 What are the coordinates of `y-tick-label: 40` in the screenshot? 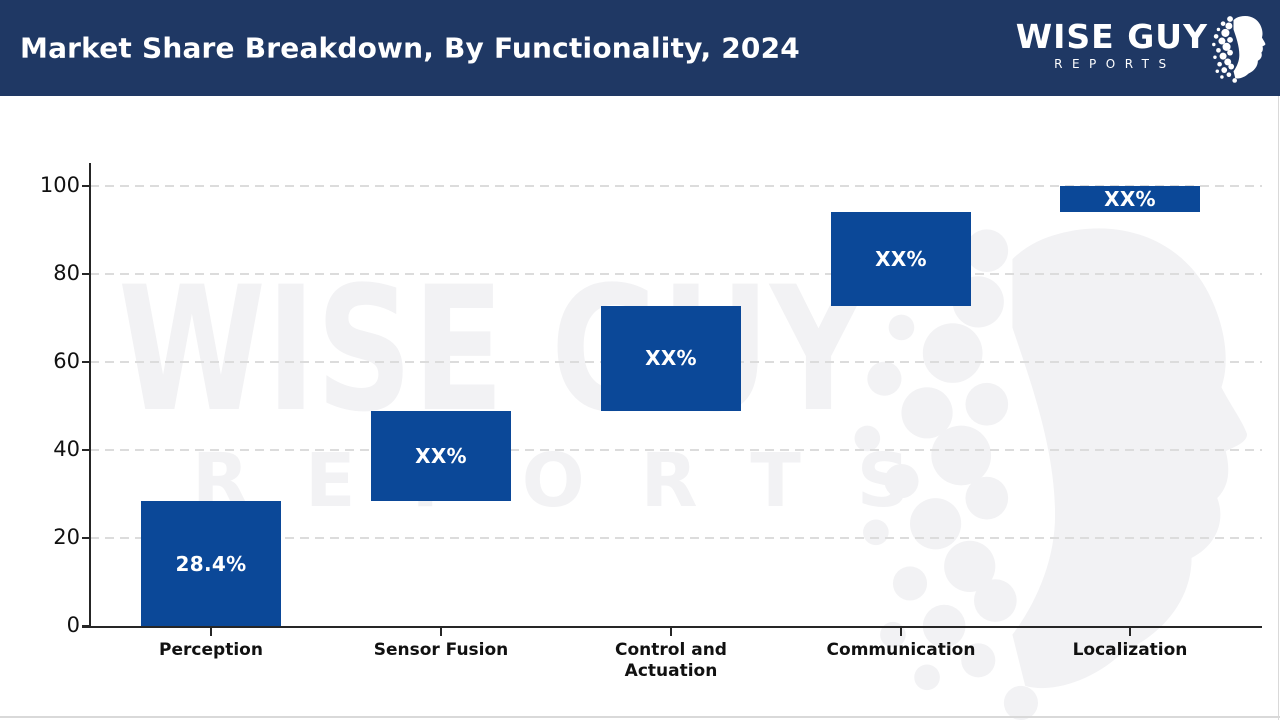 It's located at (66, 449).